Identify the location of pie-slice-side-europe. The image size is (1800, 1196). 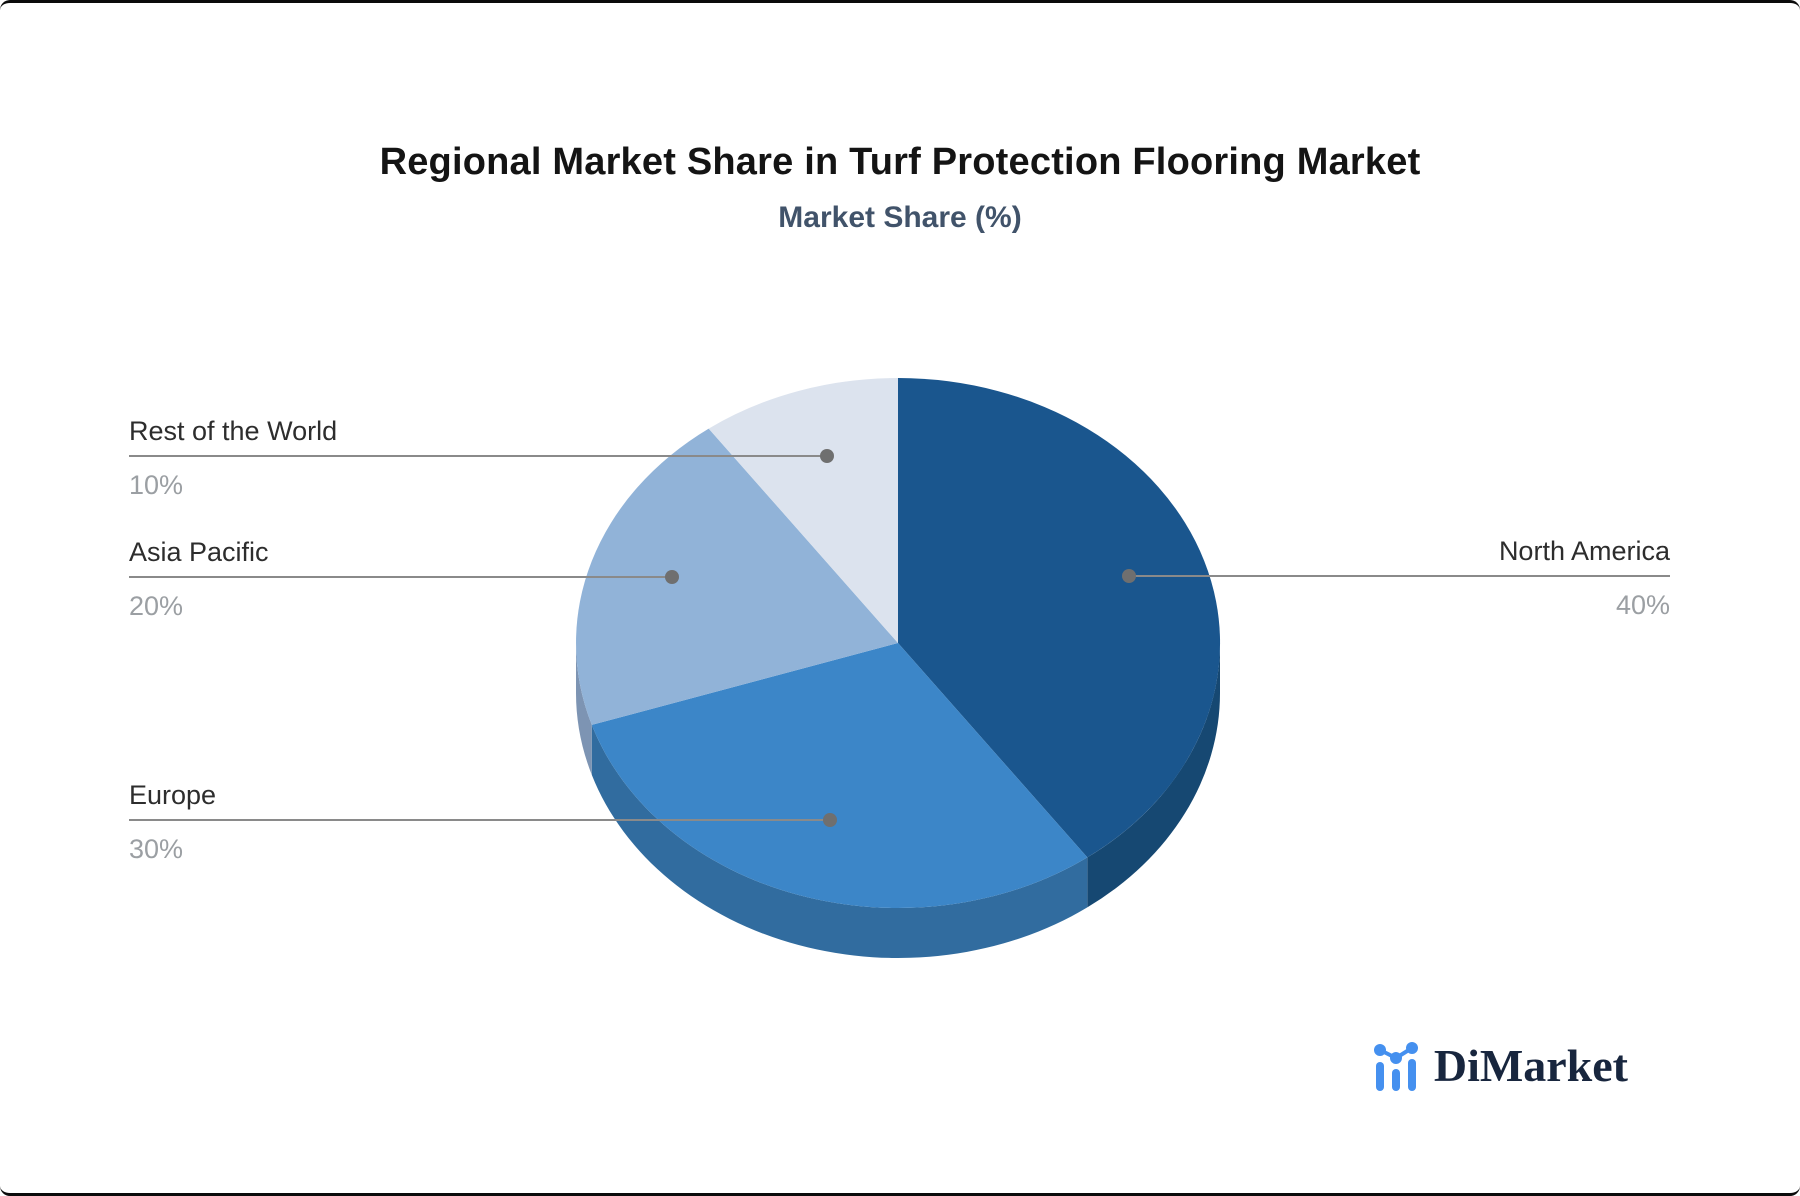
(839, 841).